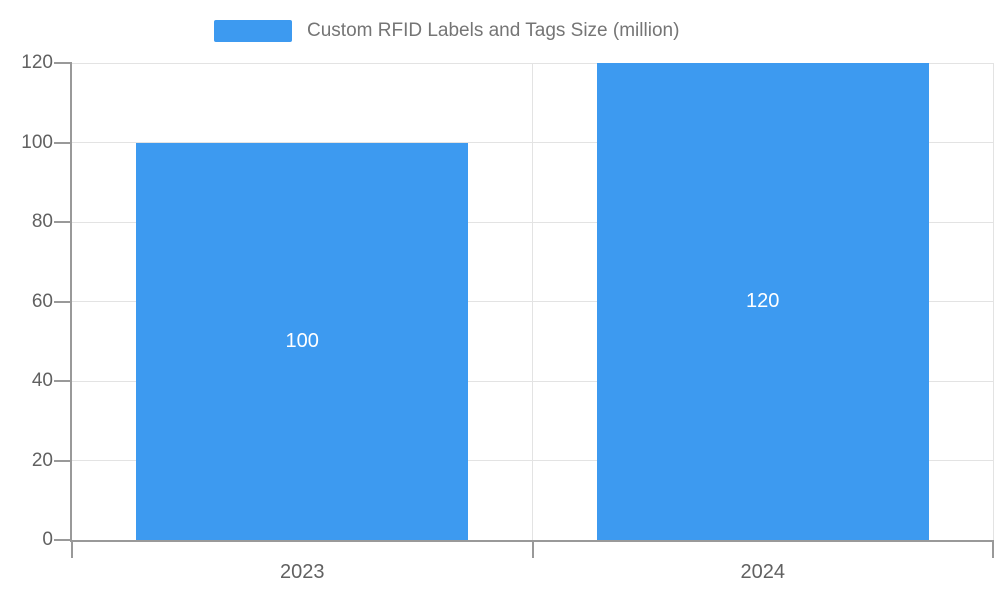 This screenshot has width=1000, height=600. I want to click on x-axis-label: 2024, so click(763, 572).